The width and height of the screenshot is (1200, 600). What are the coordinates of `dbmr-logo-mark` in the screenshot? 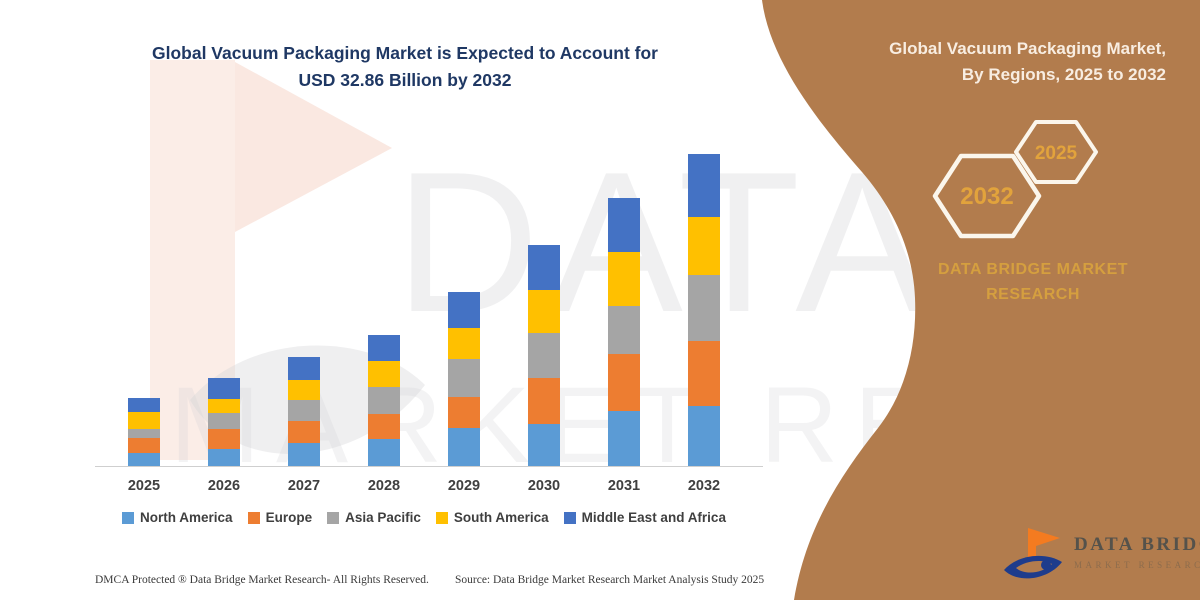 It's located at (1033, 553).